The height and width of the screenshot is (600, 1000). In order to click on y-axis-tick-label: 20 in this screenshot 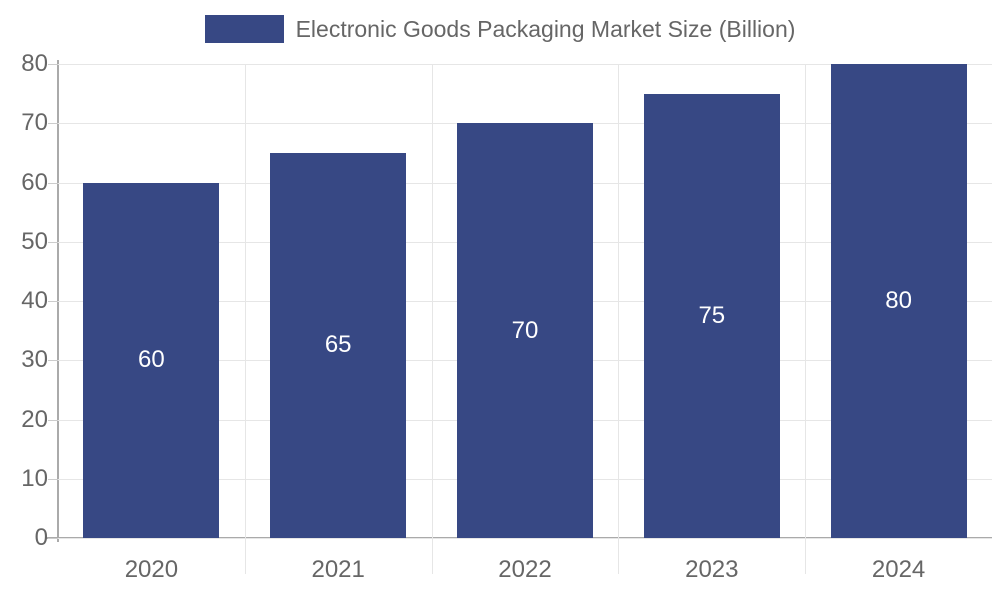, I will do `click(34, 419)`.